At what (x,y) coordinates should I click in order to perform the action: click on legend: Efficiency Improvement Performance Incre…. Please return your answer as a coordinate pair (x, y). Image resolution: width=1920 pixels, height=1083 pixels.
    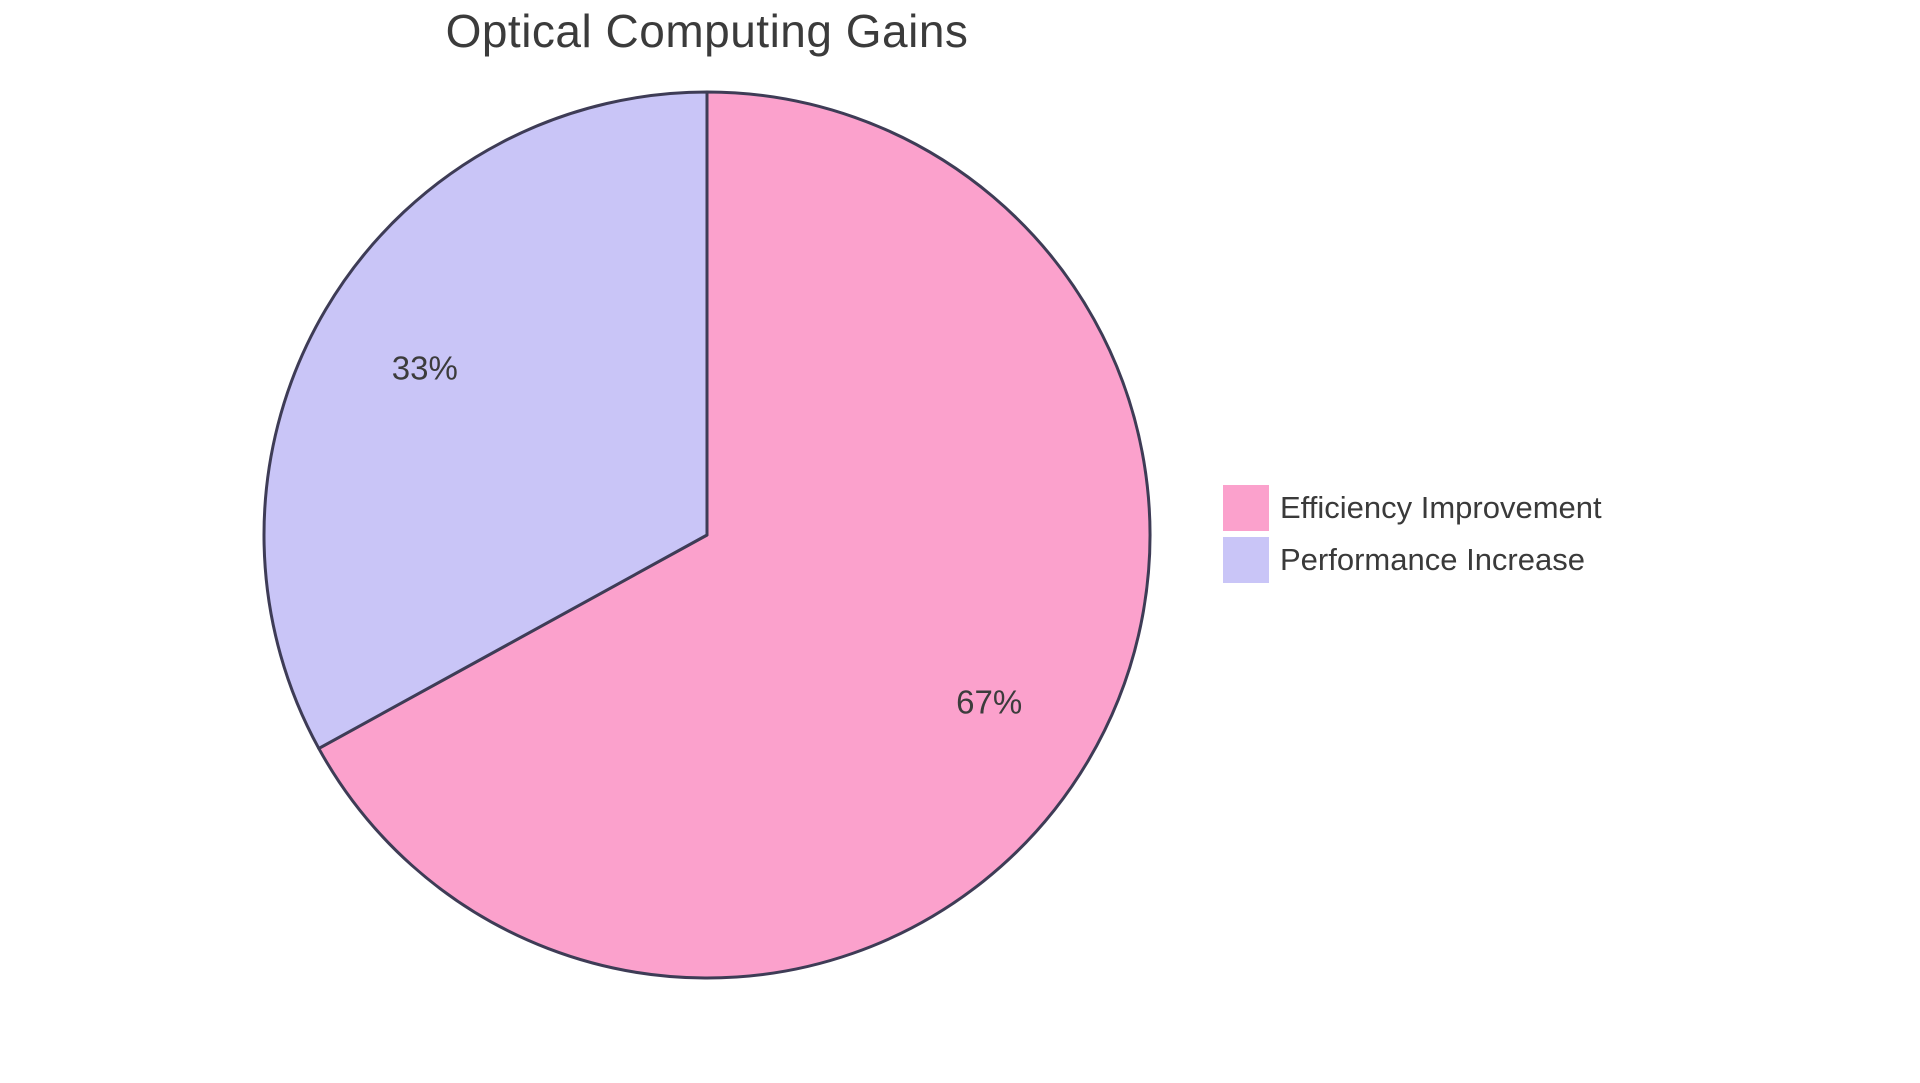
    Looking at the image, I should click on (1412, 537).